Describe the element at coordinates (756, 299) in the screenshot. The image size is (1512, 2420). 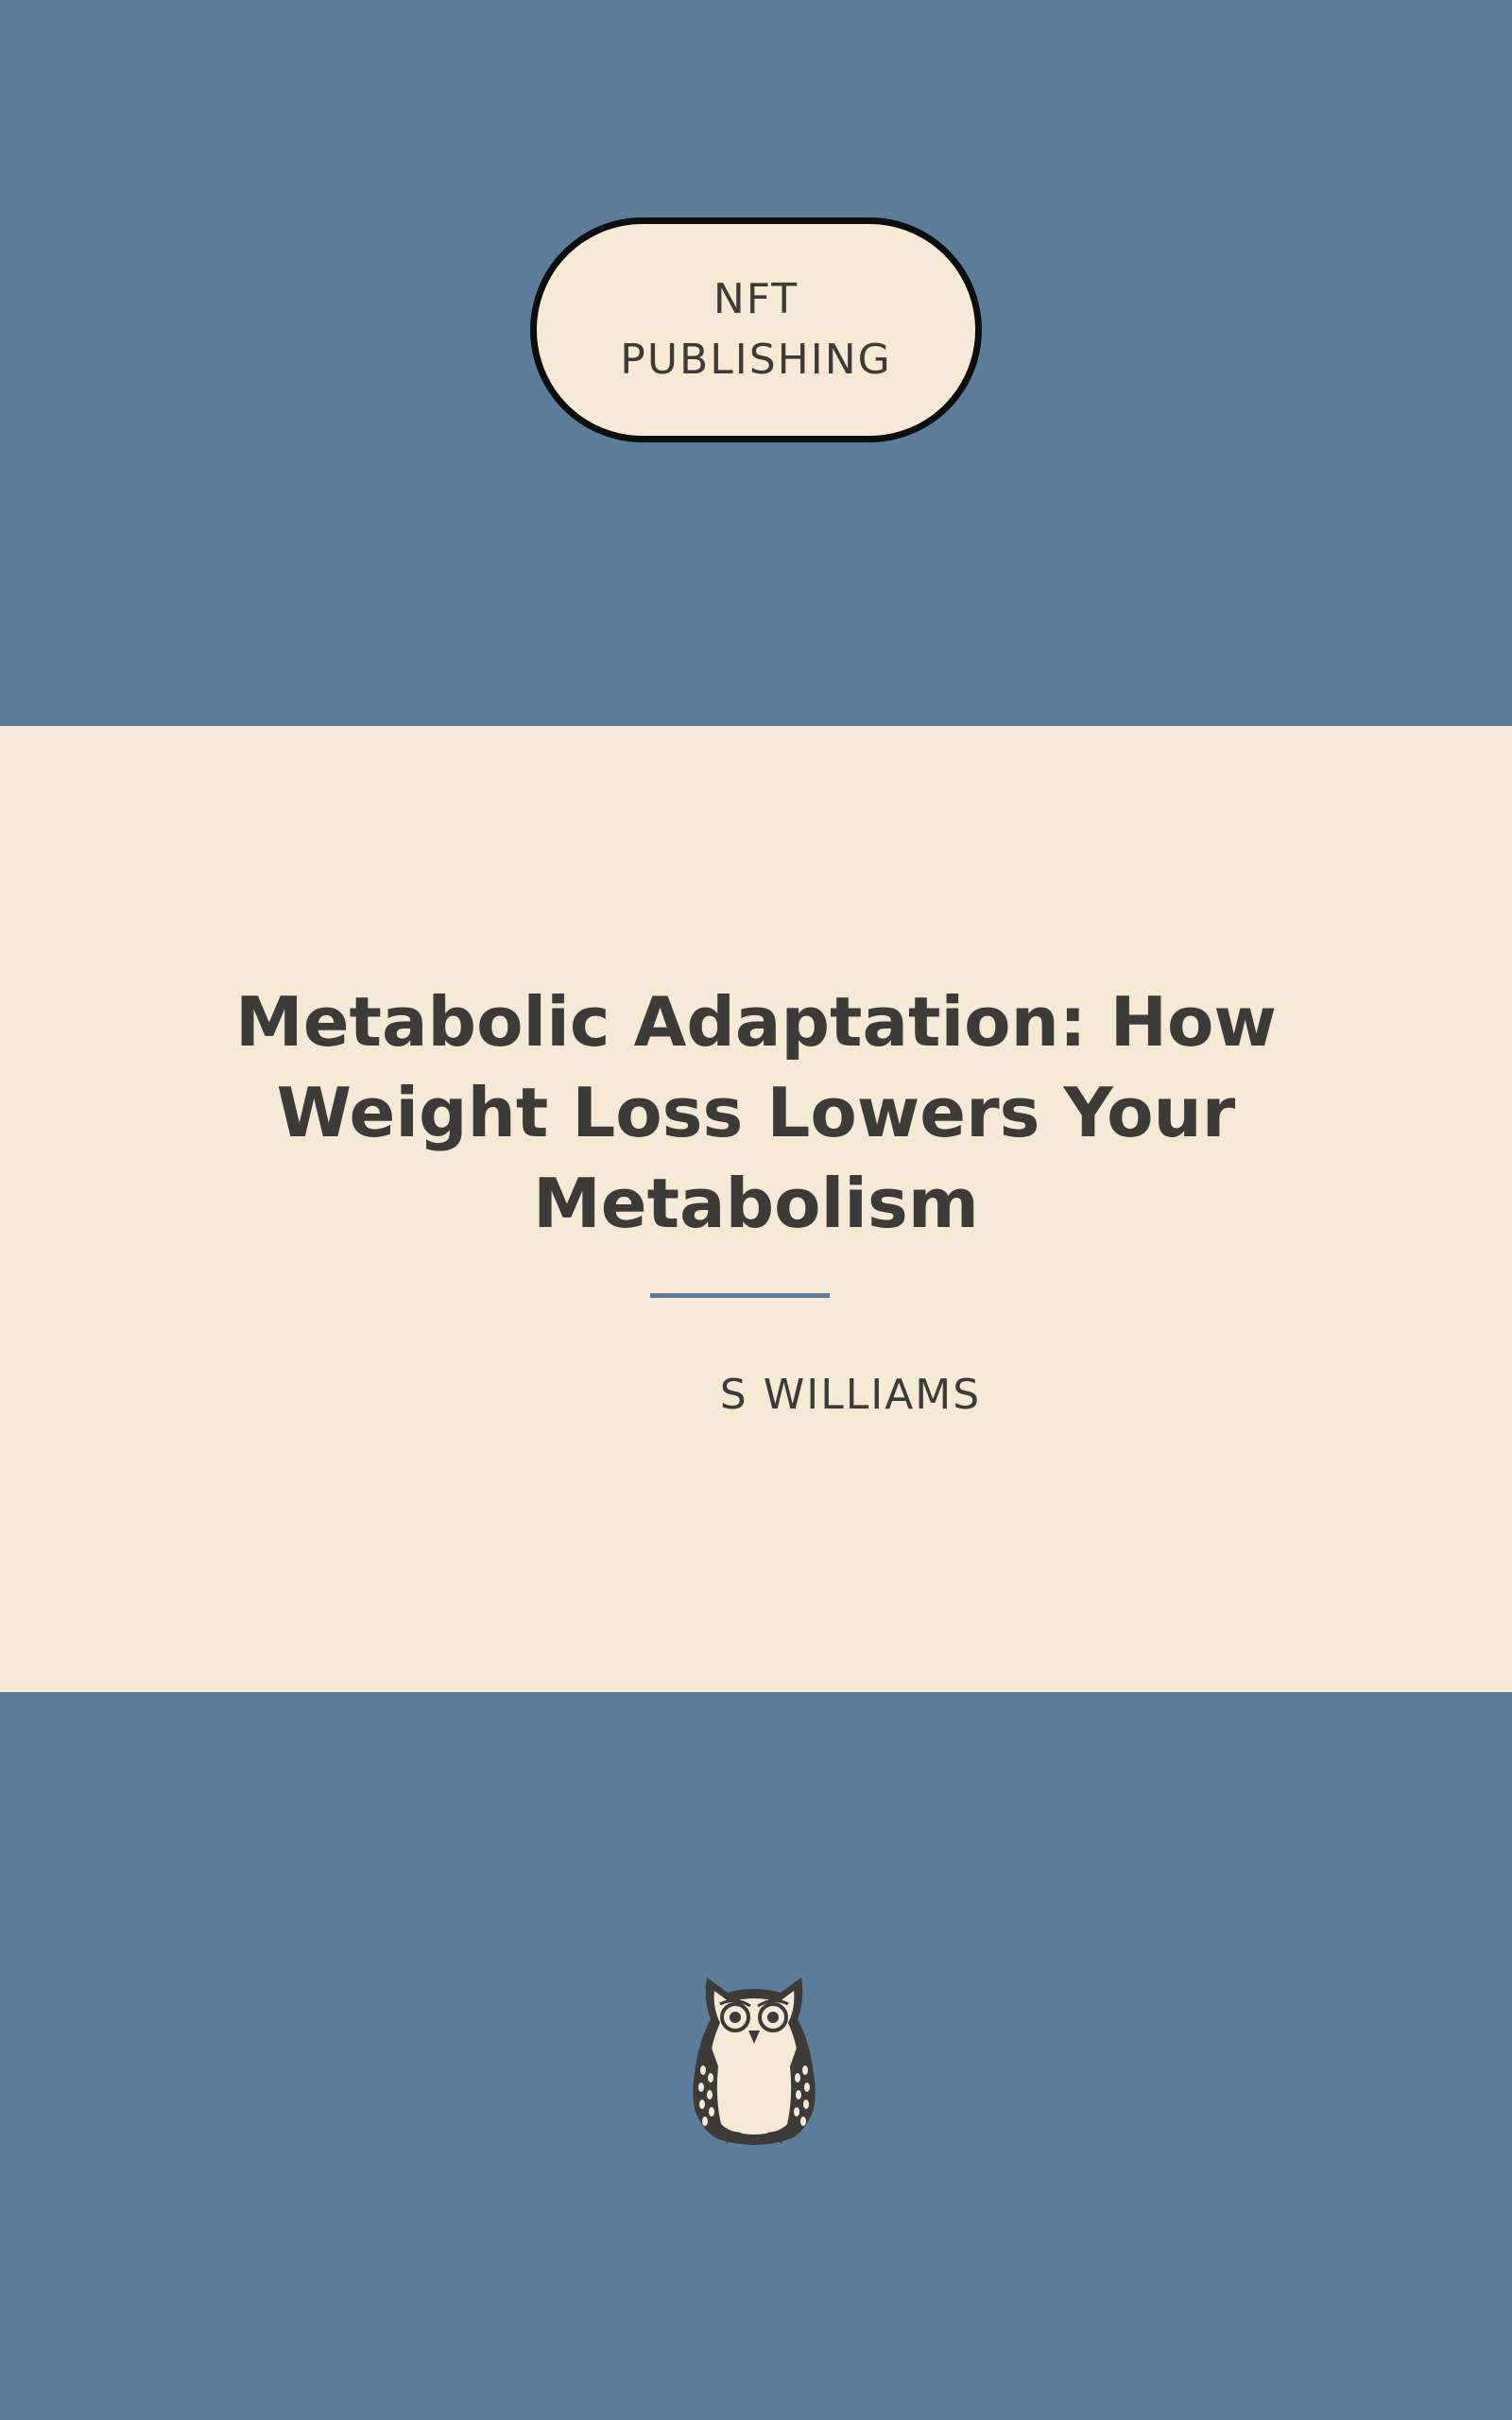
I see `publisher-name-line-1: NFT` at that location.